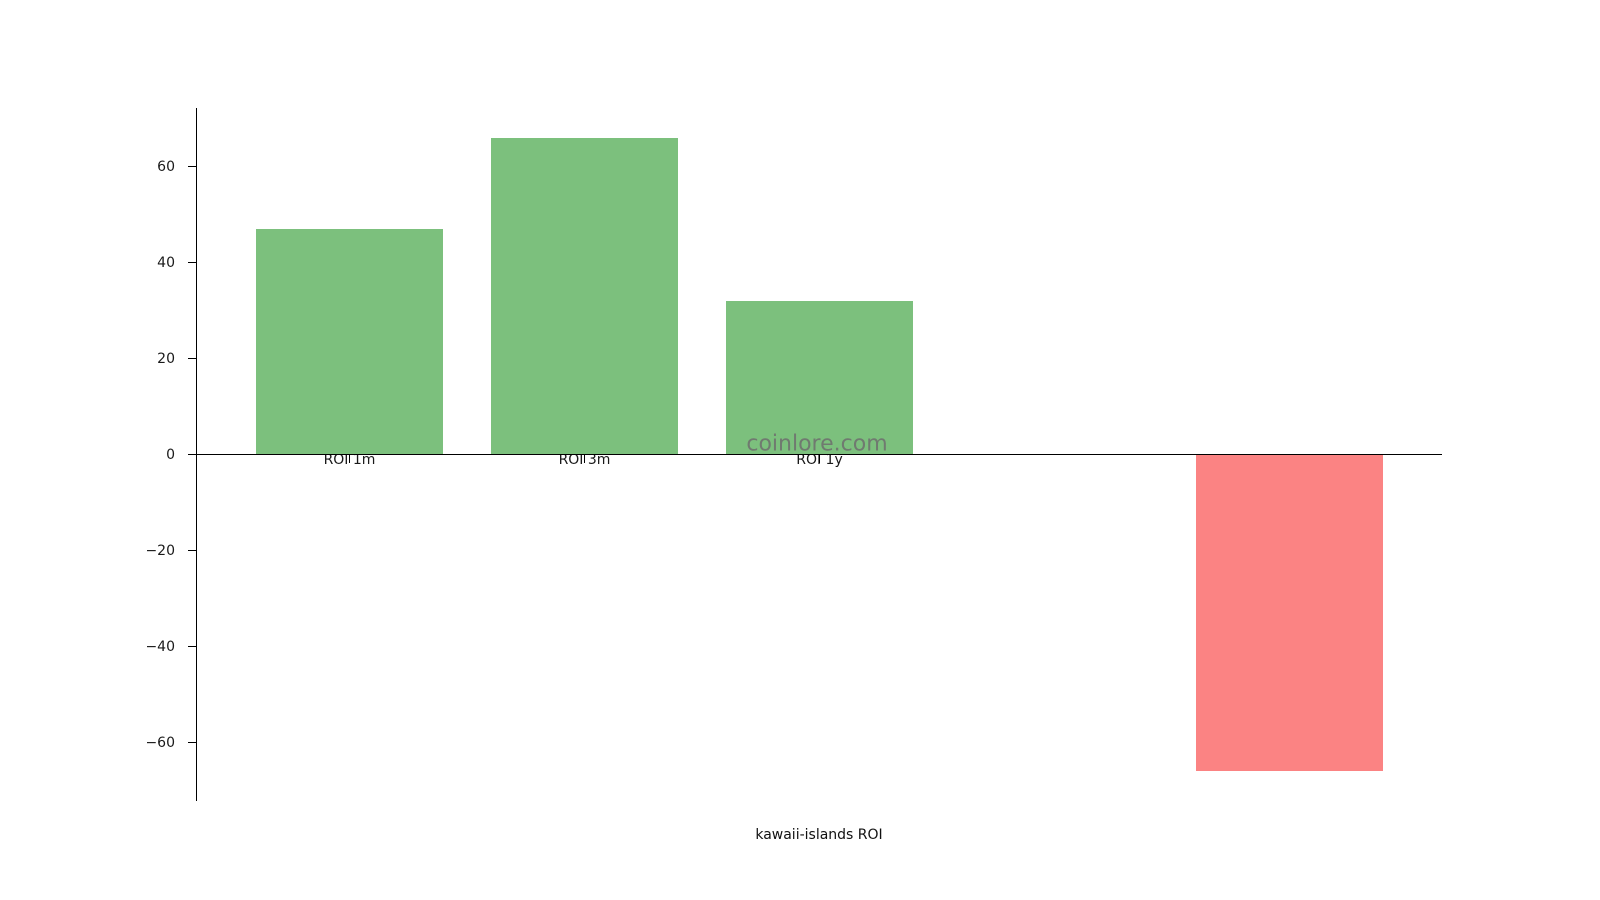  What do you see at coordinates (819, 835) in the screenshot?
I see `chart-title: kawaii-islands ROI` at bounding box center [819, 835].